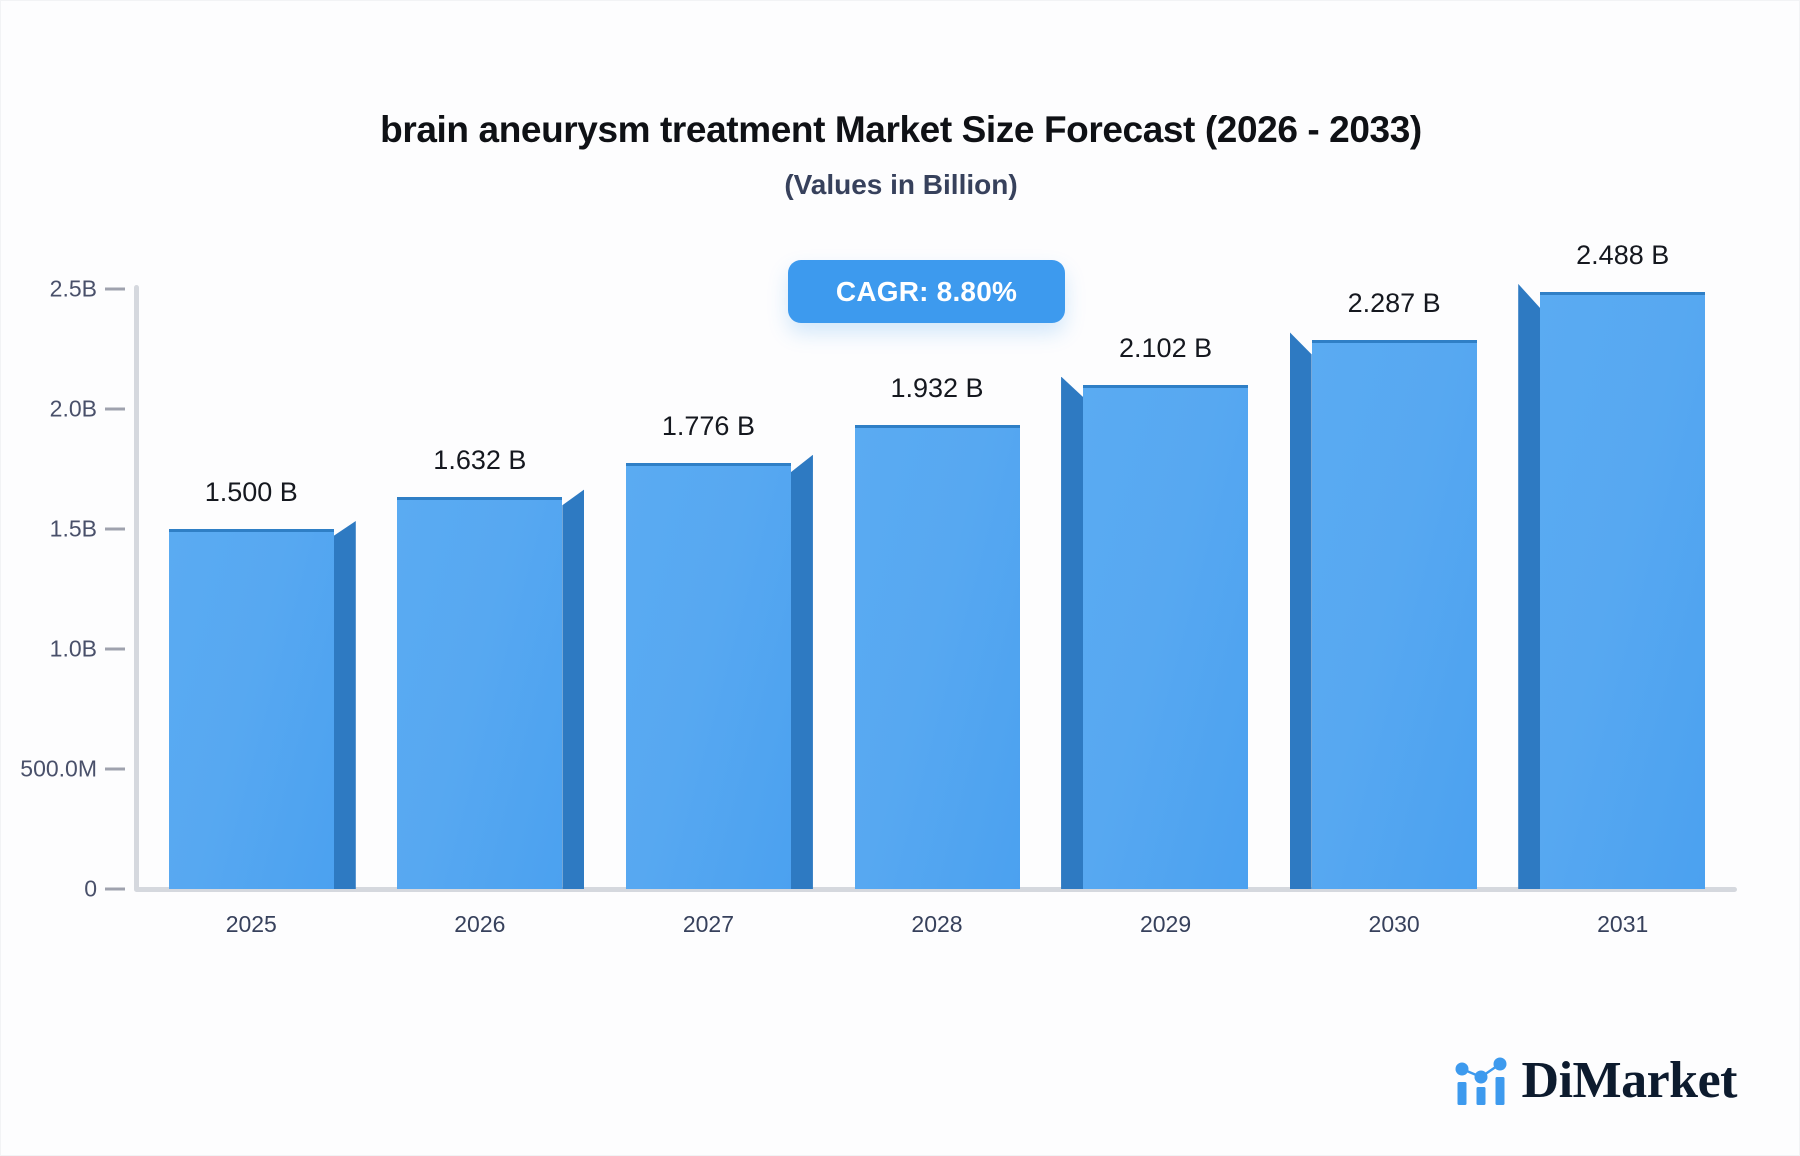 Image resolution: width=1800 pixels, height=1156 pixels. Describe the element at coordinates (1394, 924) in the screenshot. I see `x-axis-tick-label: 2030` at that location.